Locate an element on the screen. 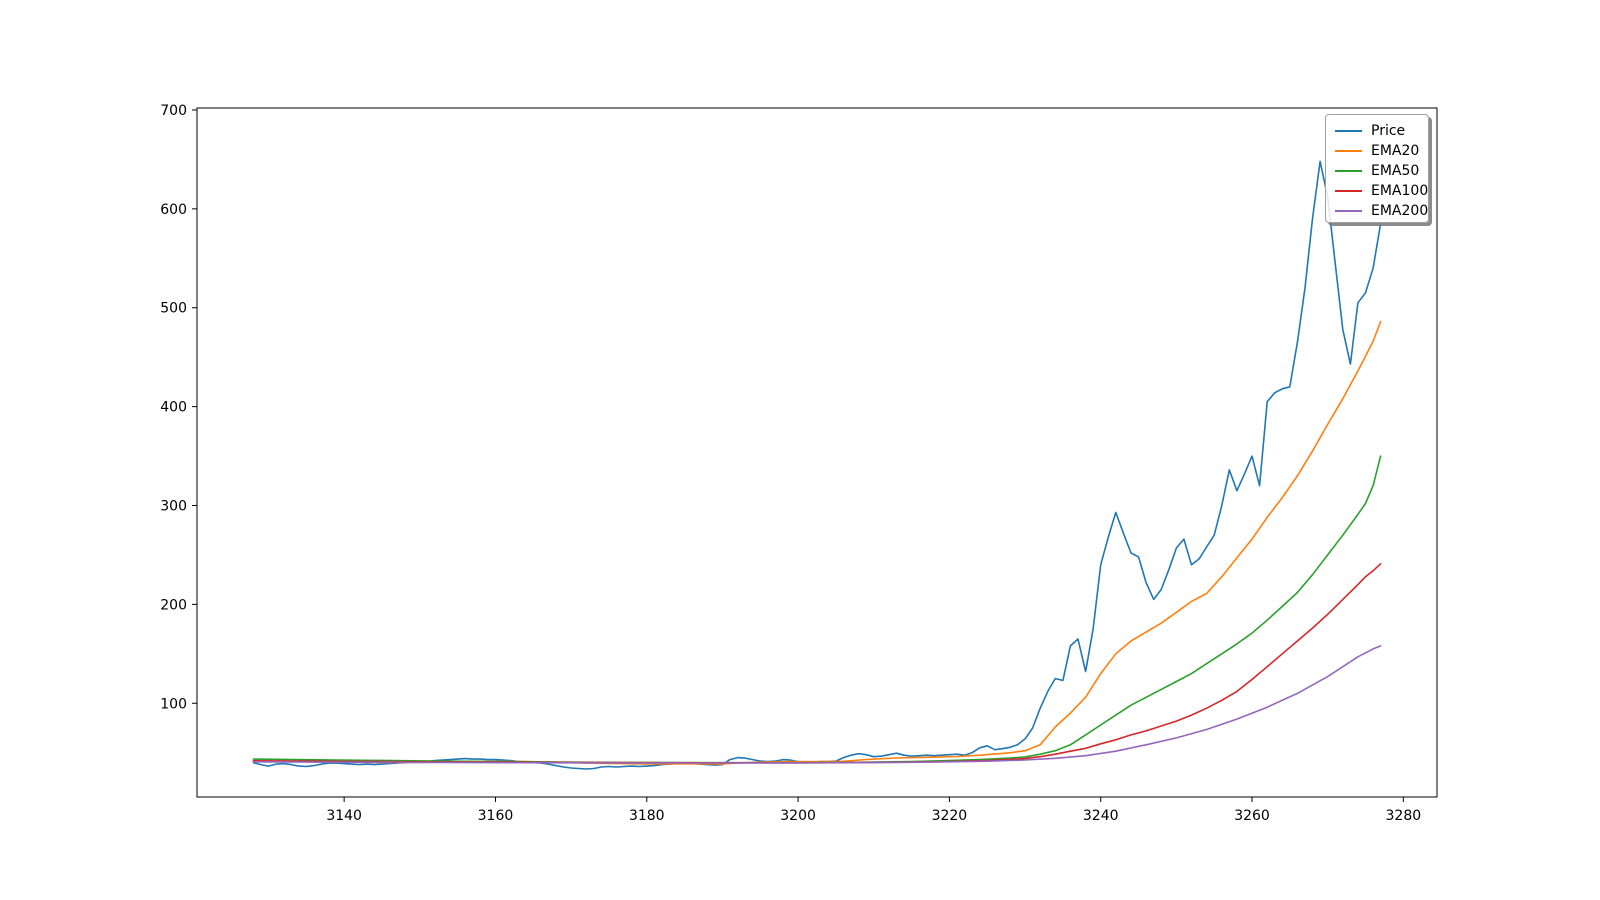  legend-item-ema20: EMA20 is located at coordinates (1377, 151).